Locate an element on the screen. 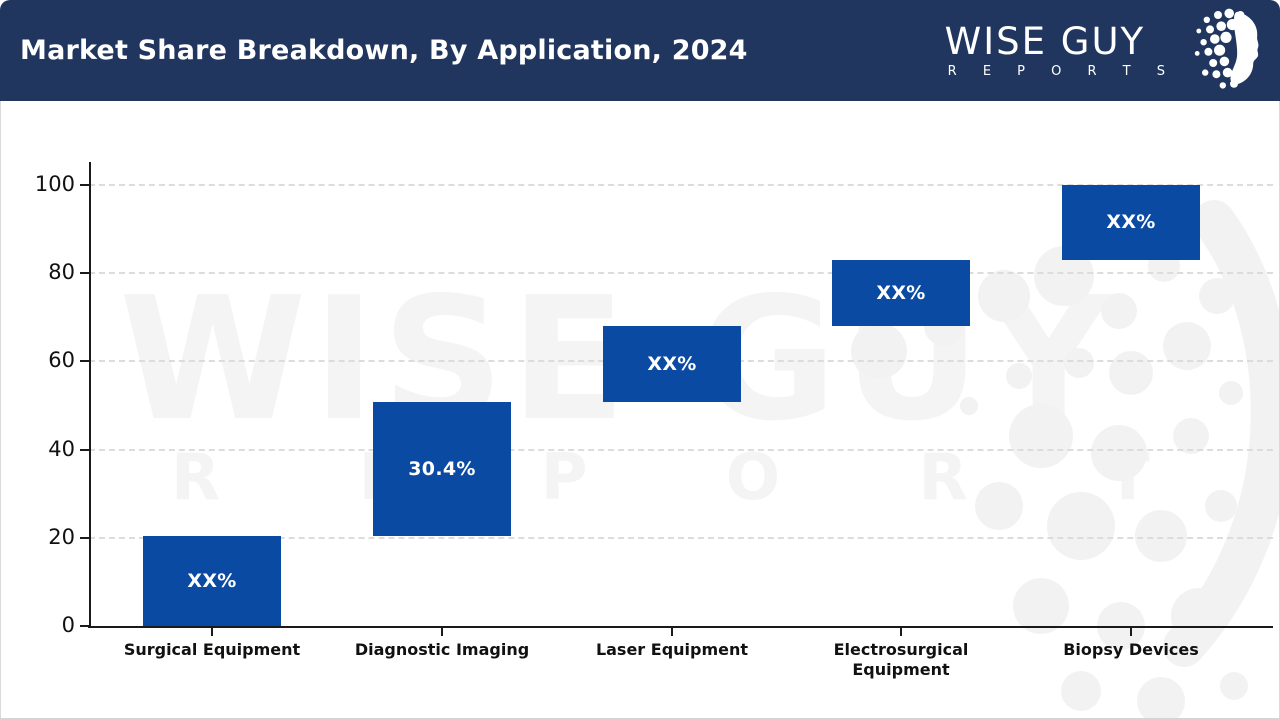 The height and width of the screenshot is (720, 1280). bar-surgical-equipment: XX% is located at coordinates (212, 581).